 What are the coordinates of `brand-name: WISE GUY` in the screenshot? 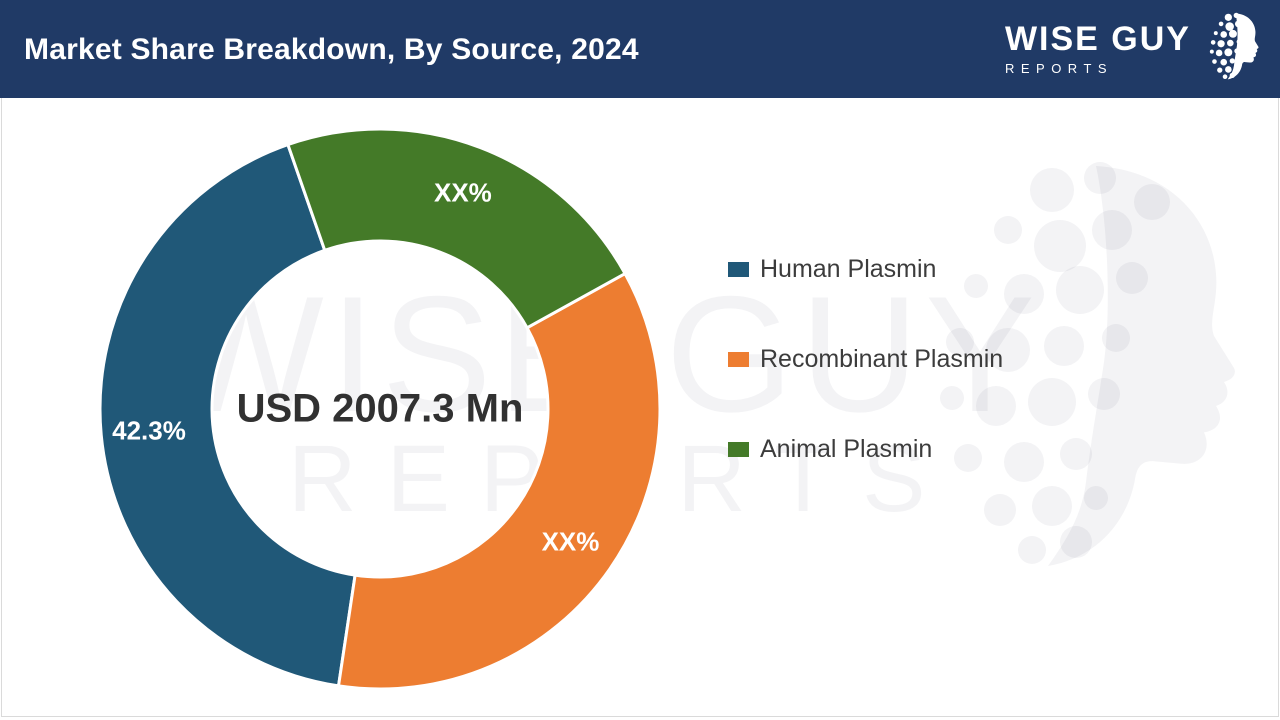 It's located at (1097, 39).